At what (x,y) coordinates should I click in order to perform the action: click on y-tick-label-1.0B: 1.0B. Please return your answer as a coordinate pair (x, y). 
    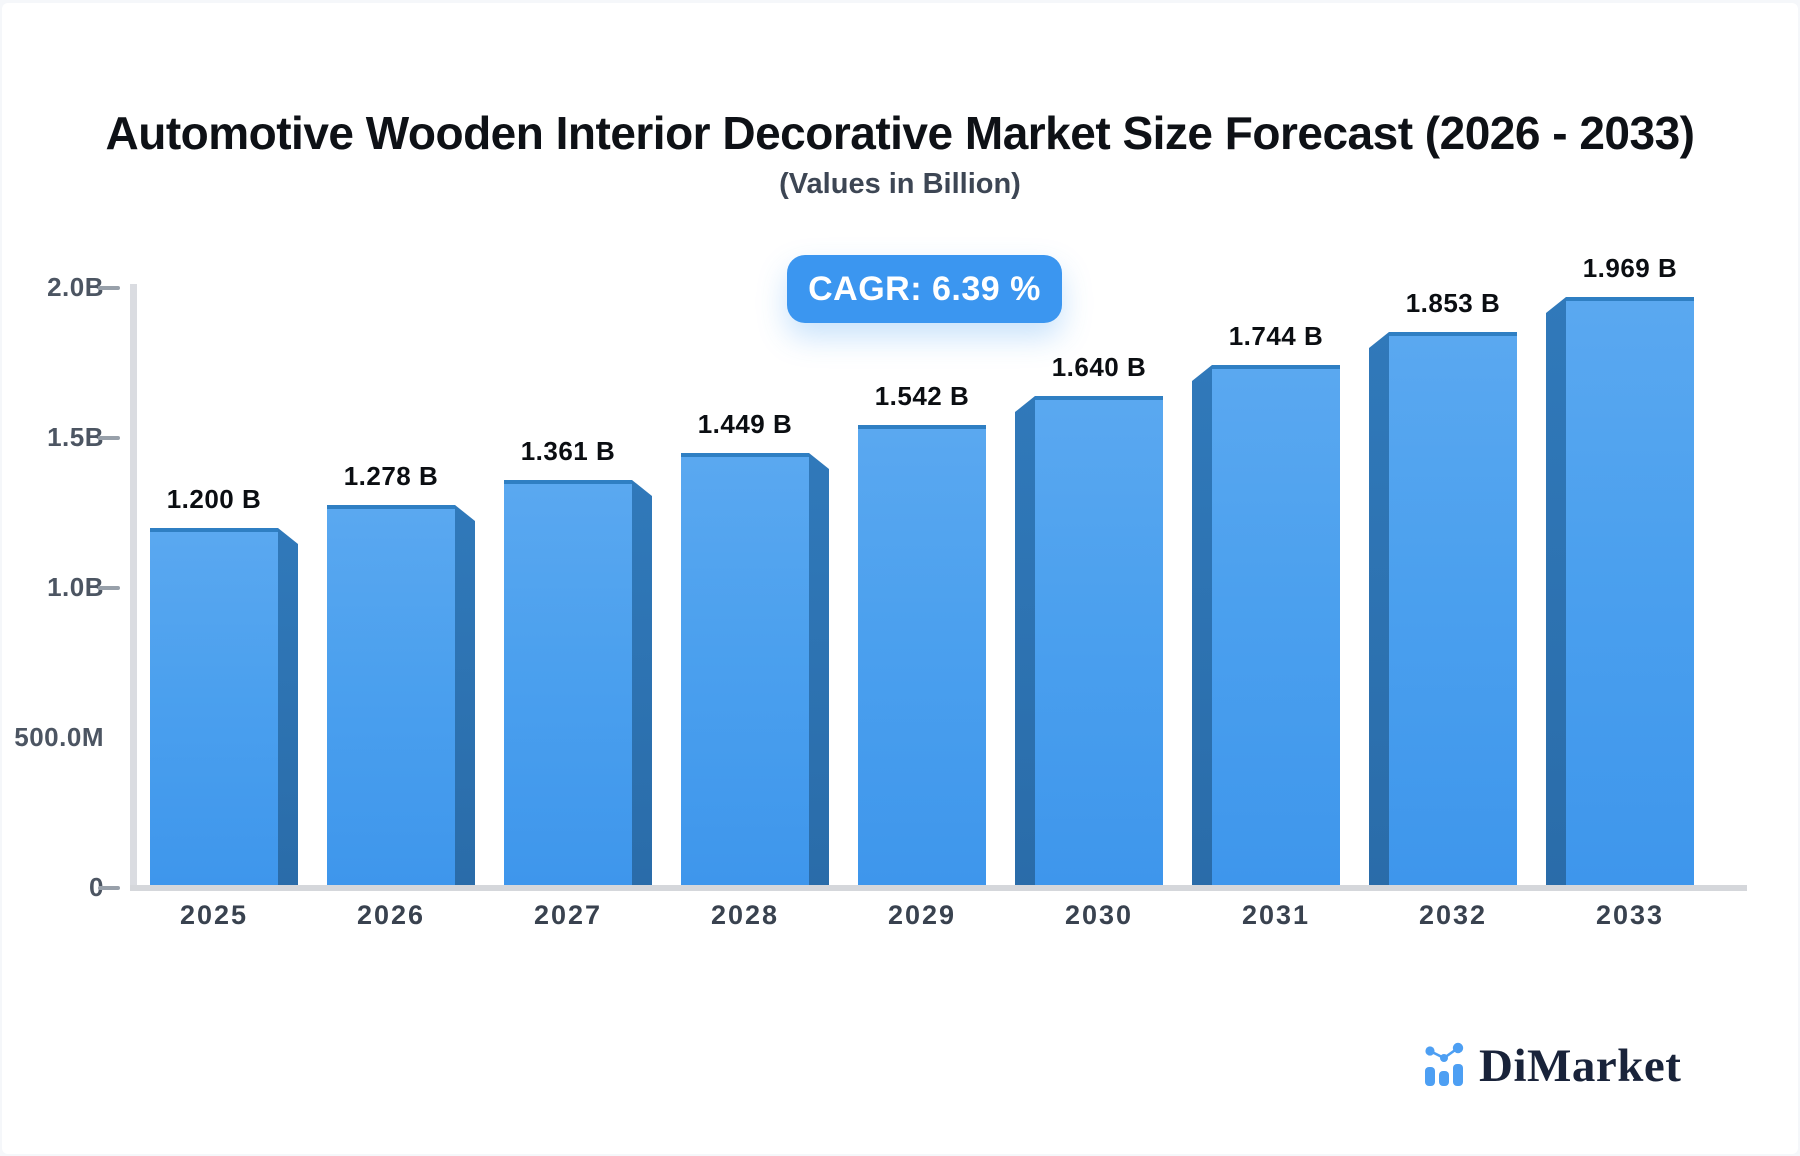
    Looking at the image, I should click on (75, 587).